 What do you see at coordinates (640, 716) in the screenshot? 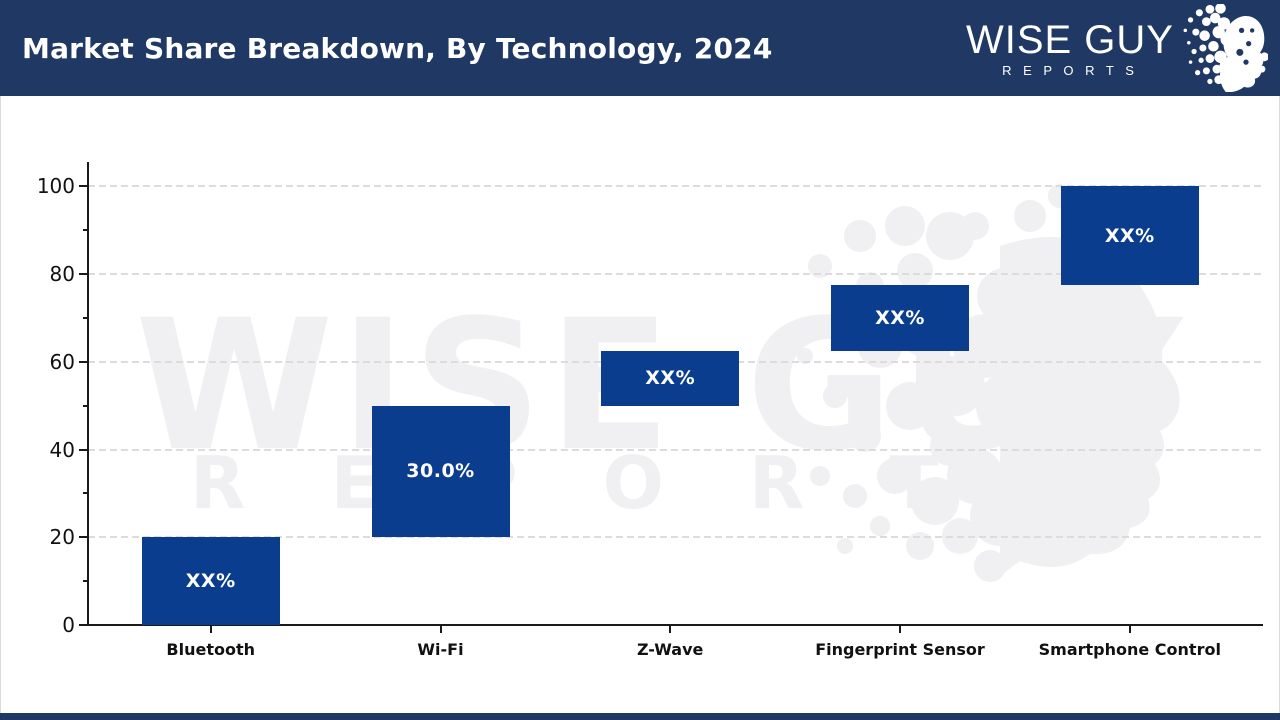
I see `footer-bar` at bounding box center [640, 716].